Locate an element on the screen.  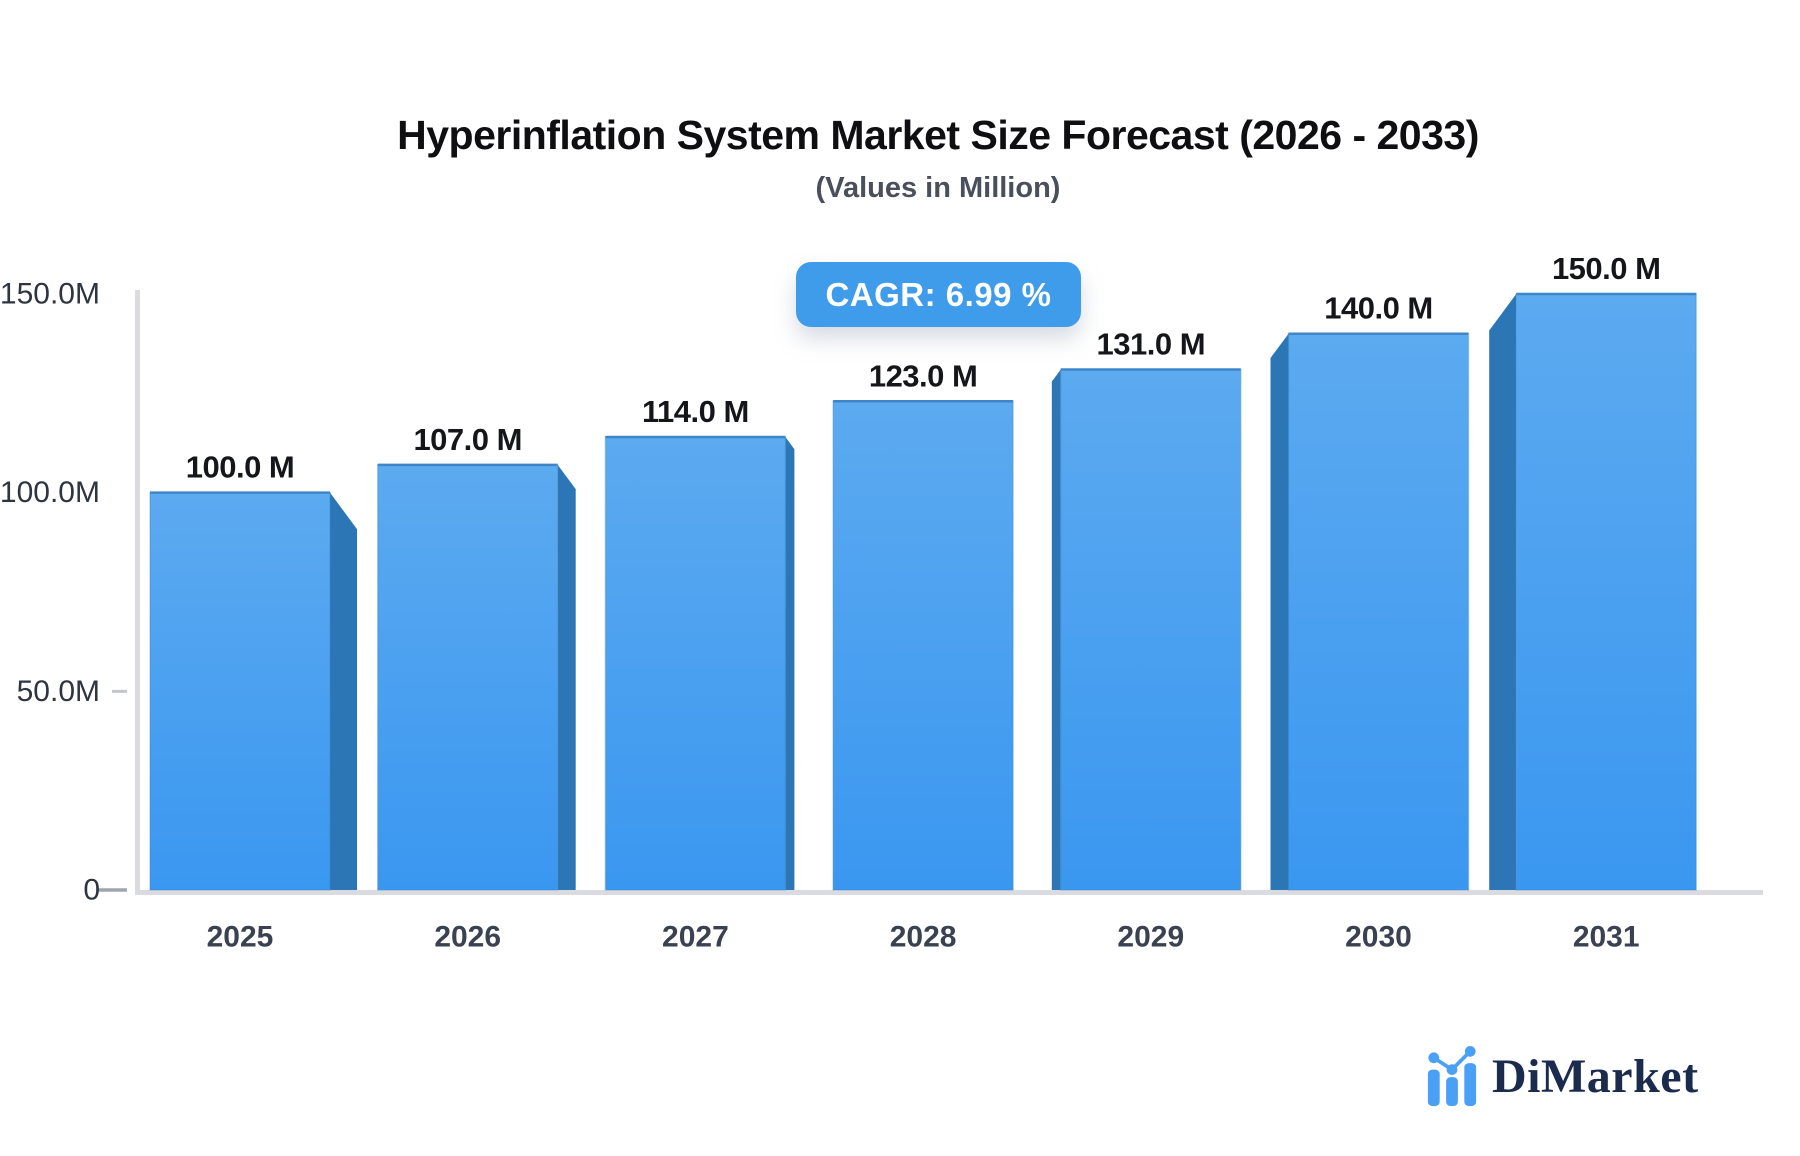
bar-value-label: 100.0 M is located at coordinates (240, 467).